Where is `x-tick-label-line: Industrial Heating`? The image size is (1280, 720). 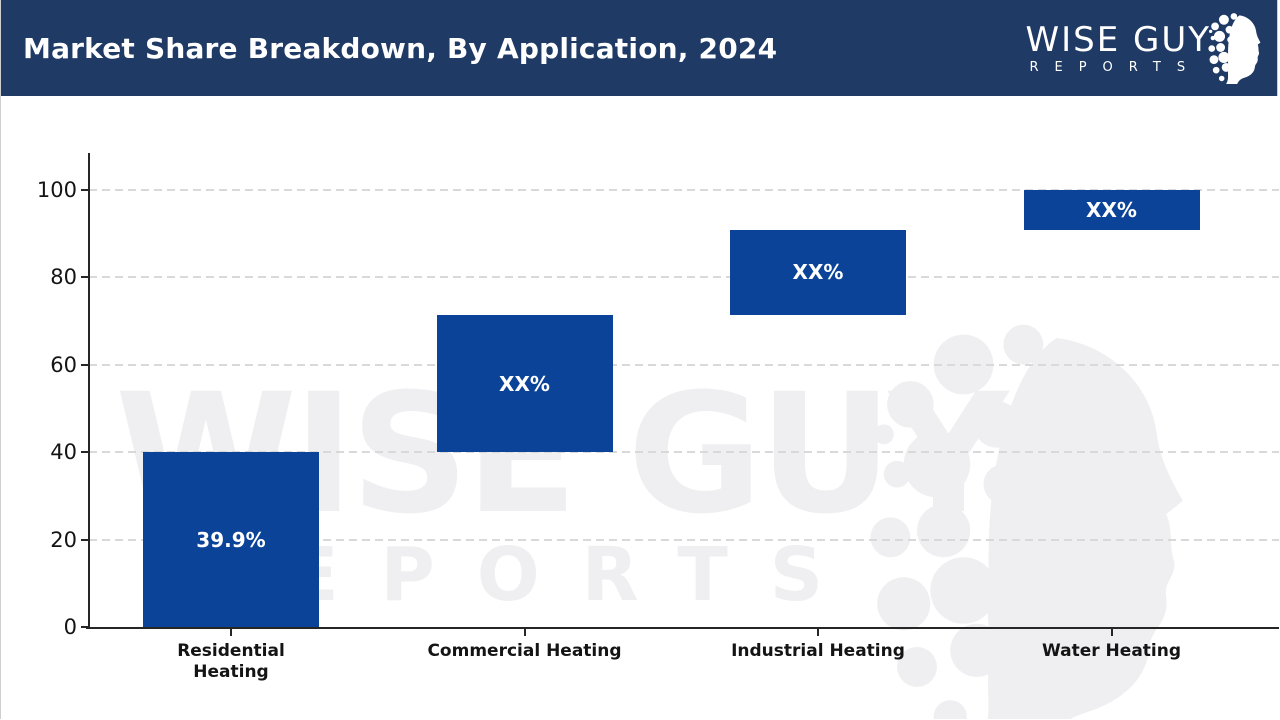 x-tick-label-line: Industrial Heating is located at coordinates (818, 651).